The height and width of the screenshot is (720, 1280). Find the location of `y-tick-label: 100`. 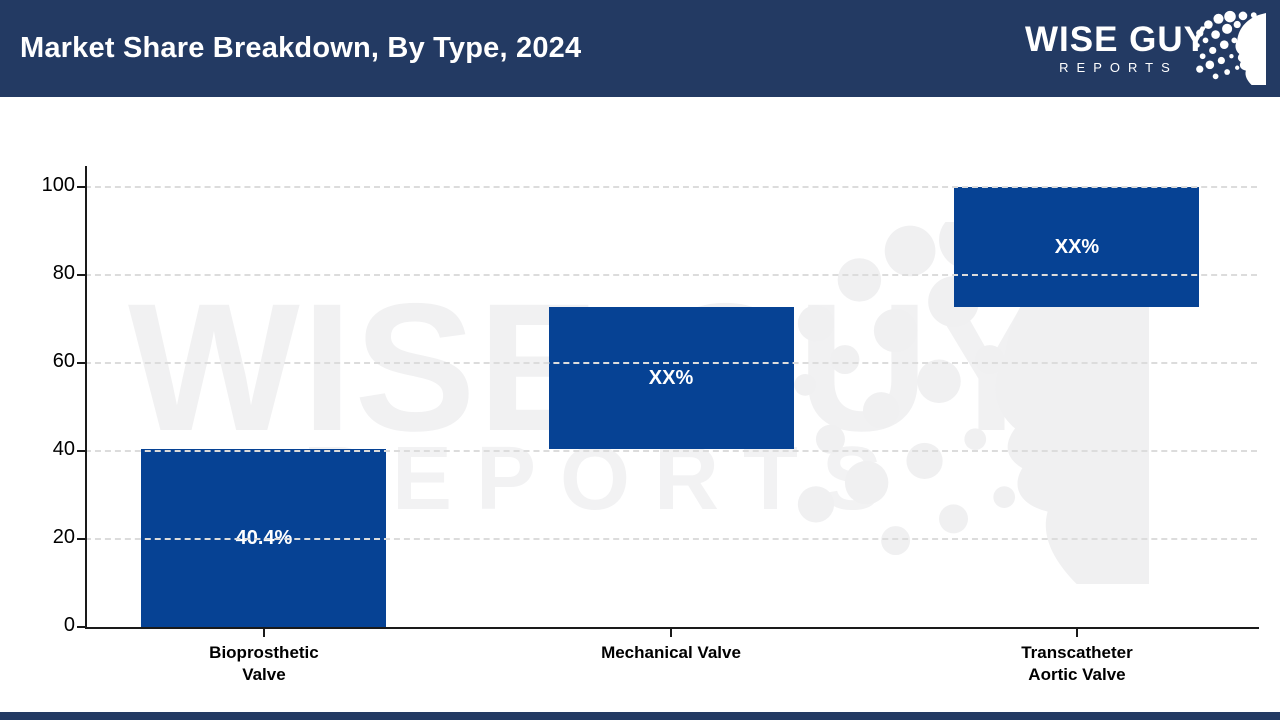

y-tick-label: 100 is located at coordinates (58, 185).